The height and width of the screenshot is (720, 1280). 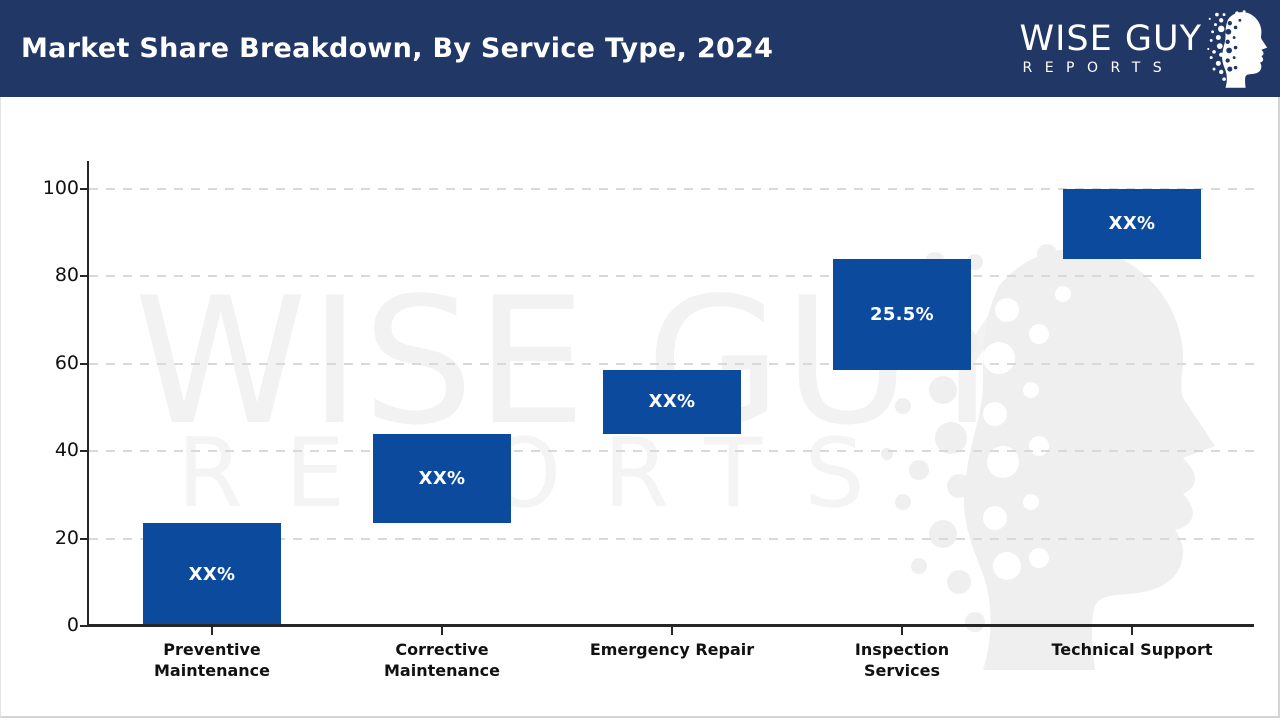 I want to click on bar-value-label-2: XX%, so click(x=442, y=478).